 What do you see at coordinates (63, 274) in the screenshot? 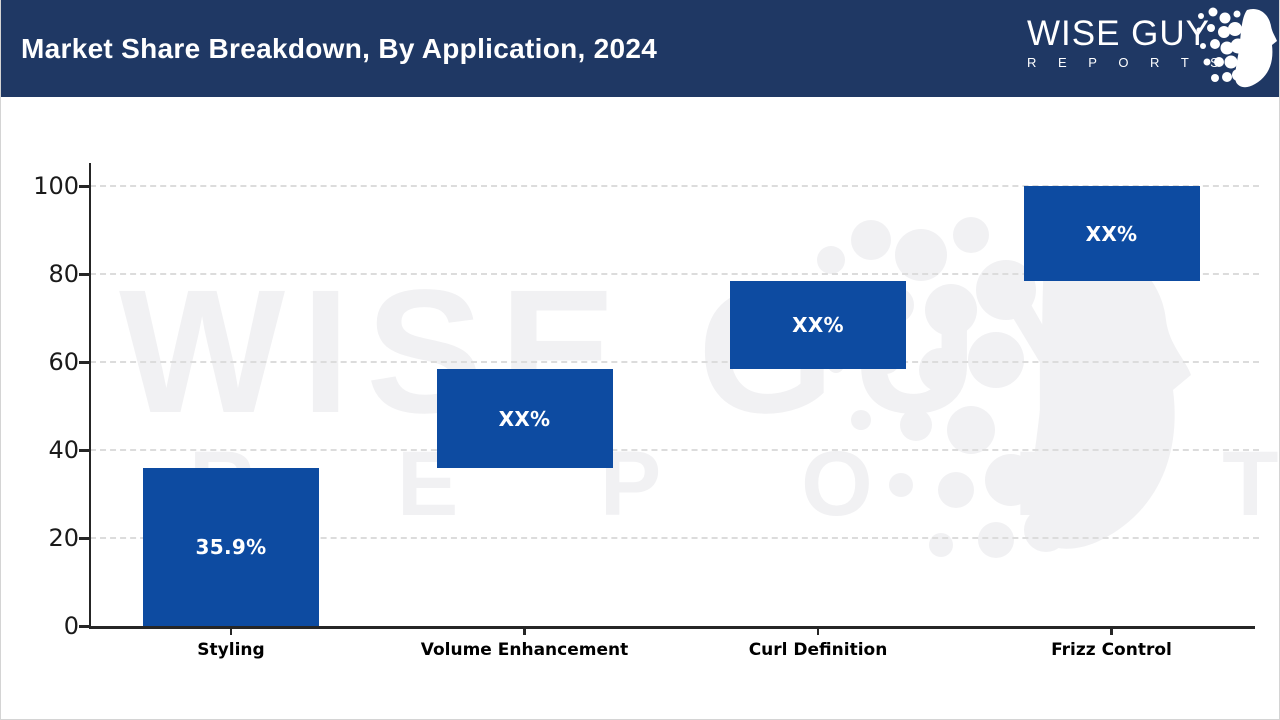
I see `y-tick-label: 80` at bounding box center [63, 274].